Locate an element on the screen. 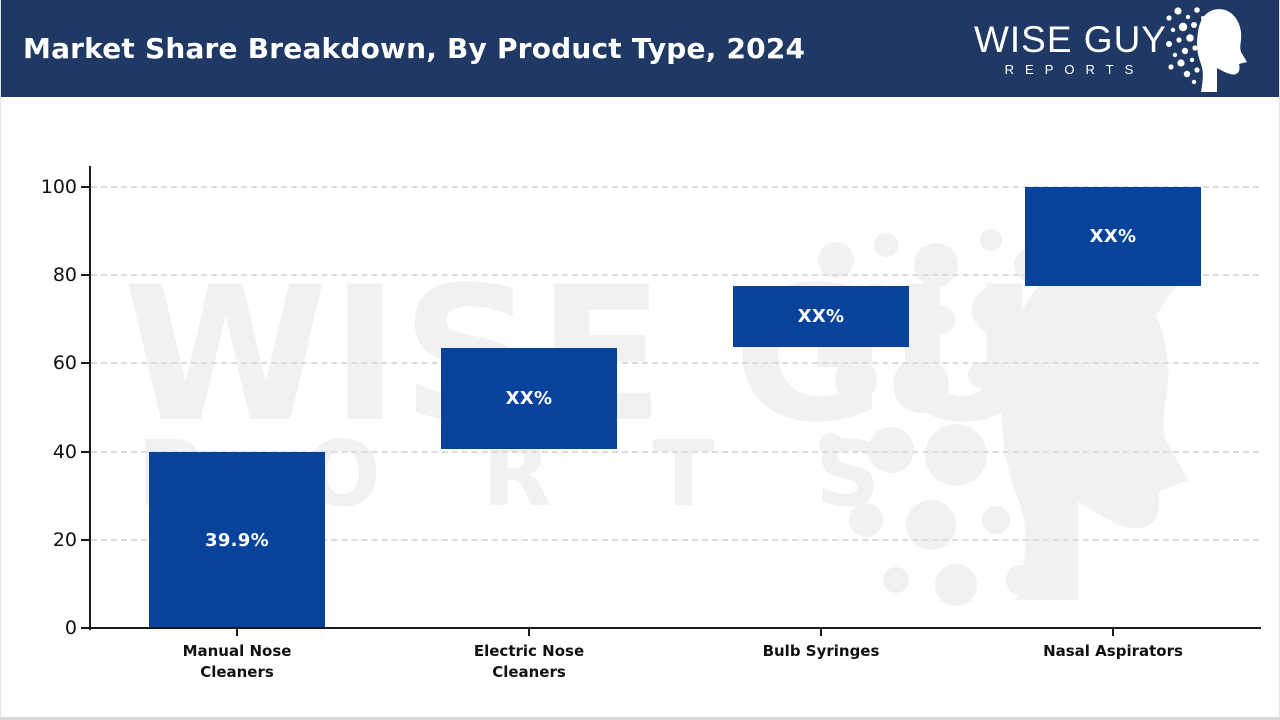 This screenshot has width=1280, height=720. bar-nasal-aspirators: XX% is located at coordinates (1113, 236).